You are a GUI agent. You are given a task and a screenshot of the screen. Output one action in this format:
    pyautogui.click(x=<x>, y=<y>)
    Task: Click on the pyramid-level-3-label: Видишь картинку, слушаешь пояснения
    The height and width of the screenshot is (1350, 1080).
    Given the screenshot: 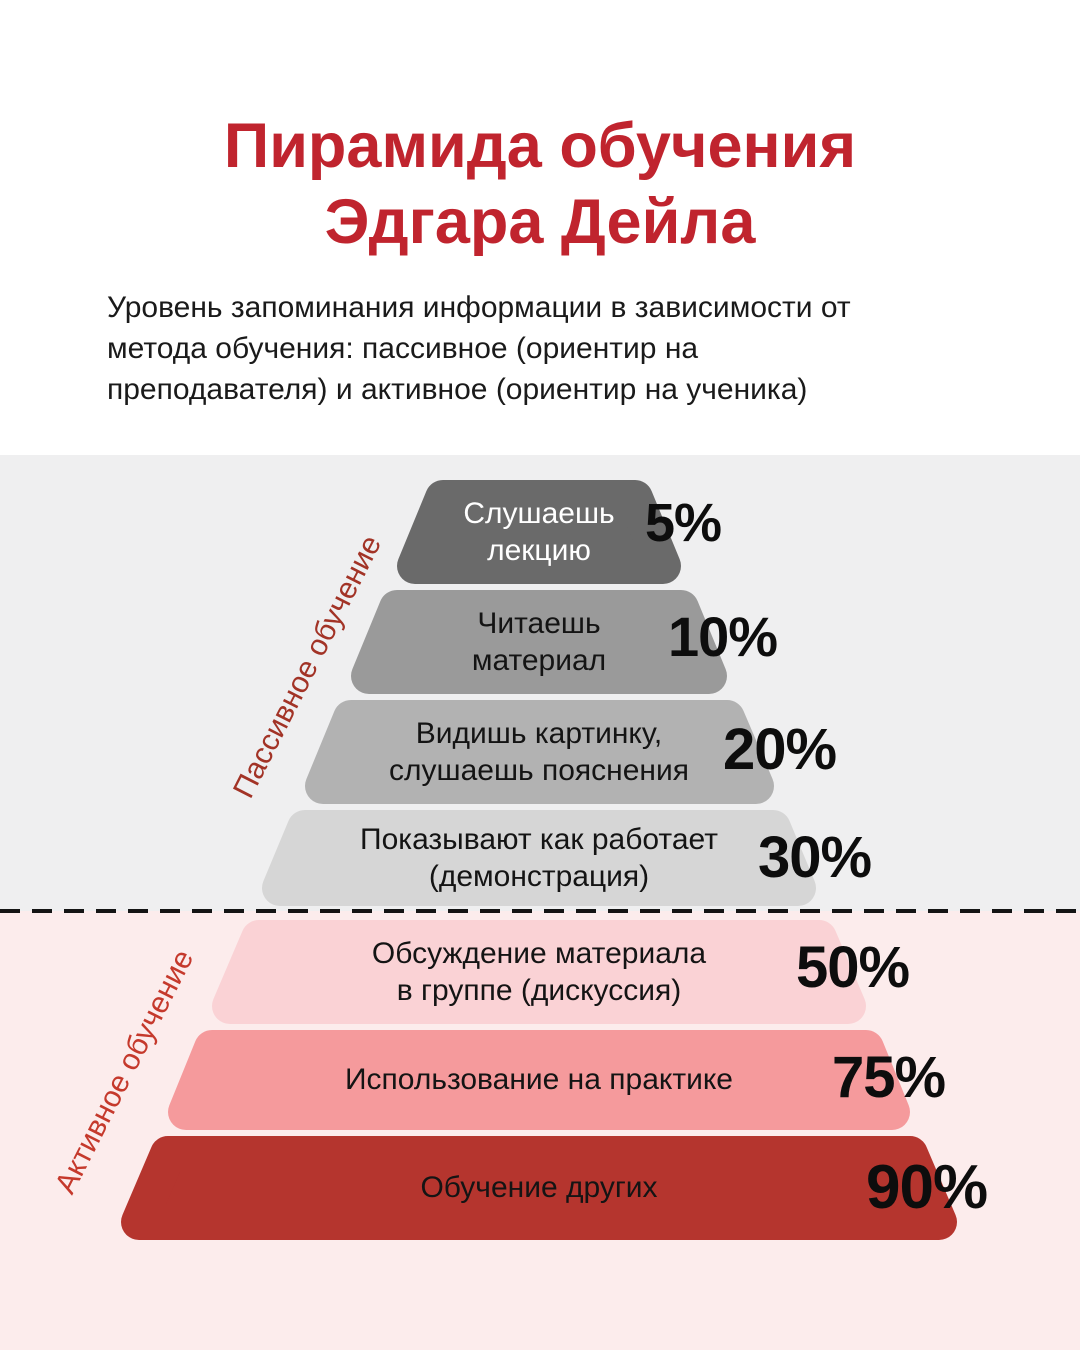 What is the action you would take?
    pyautogui.click(x=539, y=752)
    